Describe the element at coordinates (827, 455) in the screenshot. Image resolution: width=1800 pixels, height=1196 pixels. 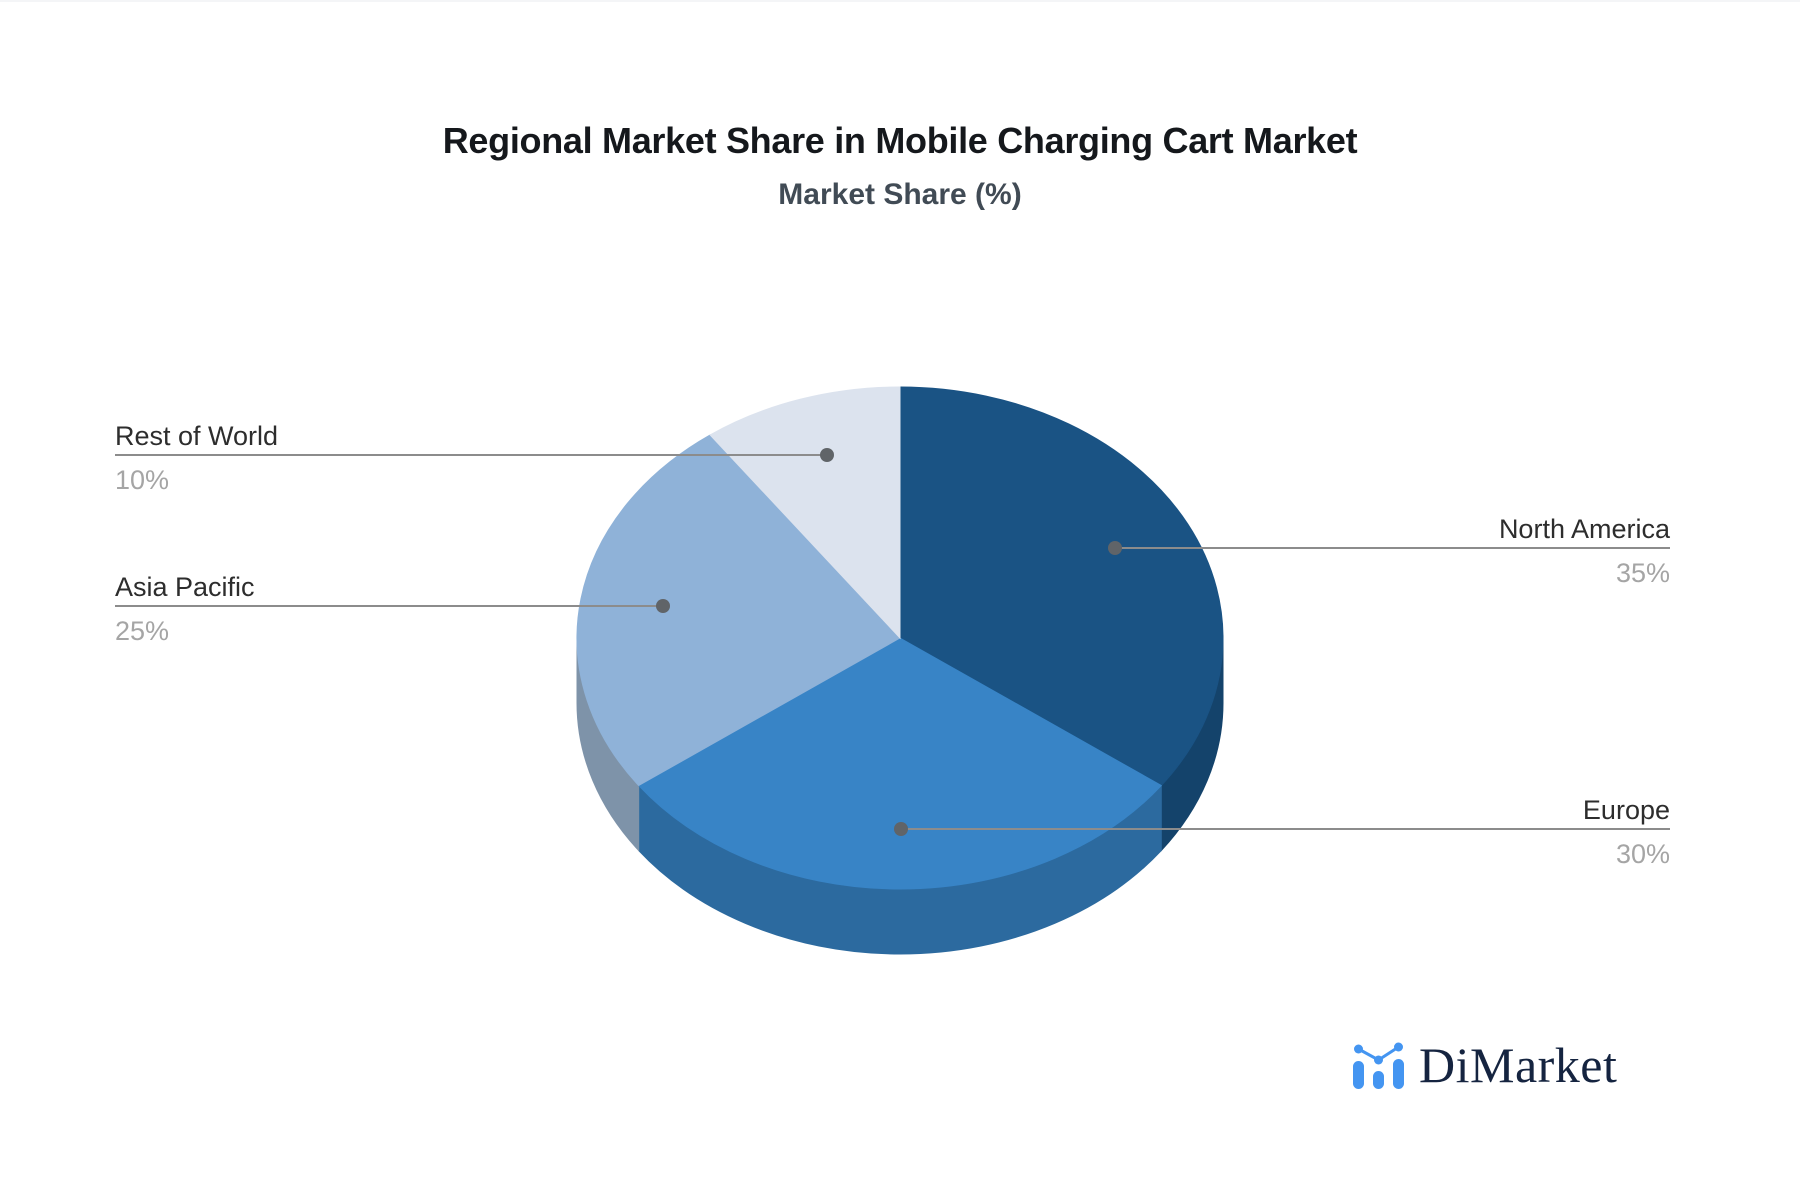
I see `leader-dot-rest-of-world` at that location.